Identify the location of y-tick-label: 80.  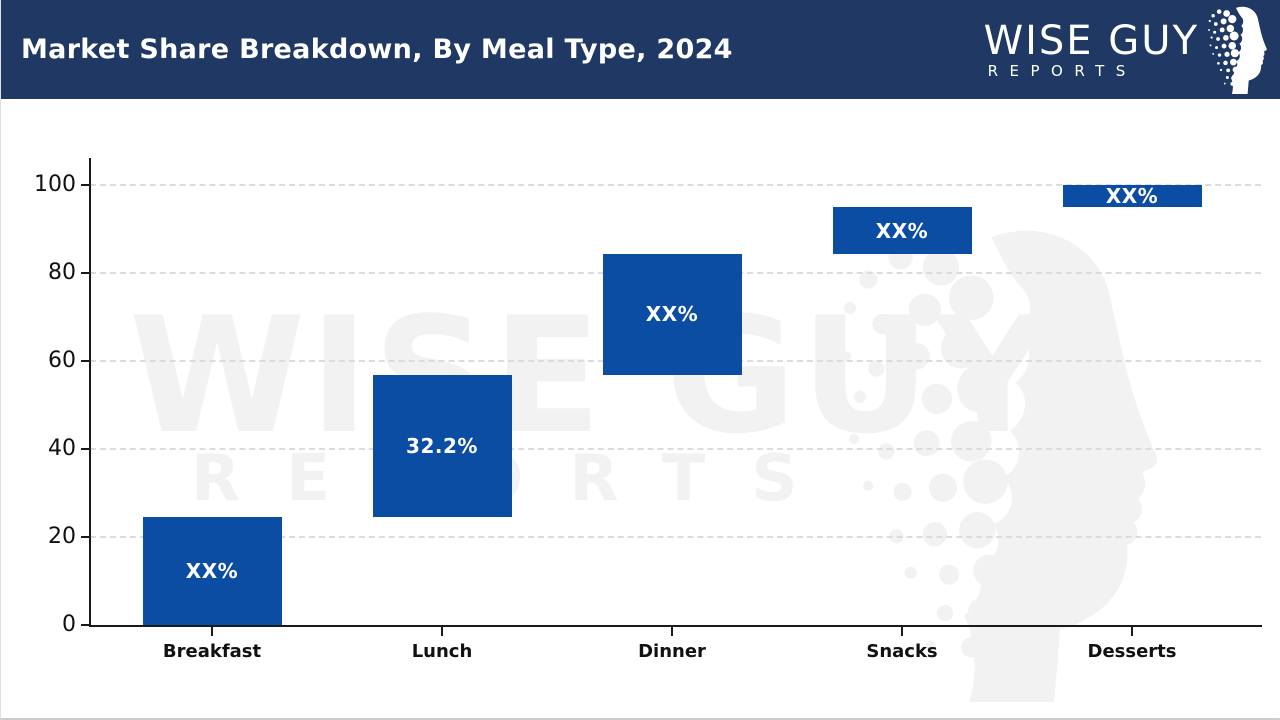
(62, 272).